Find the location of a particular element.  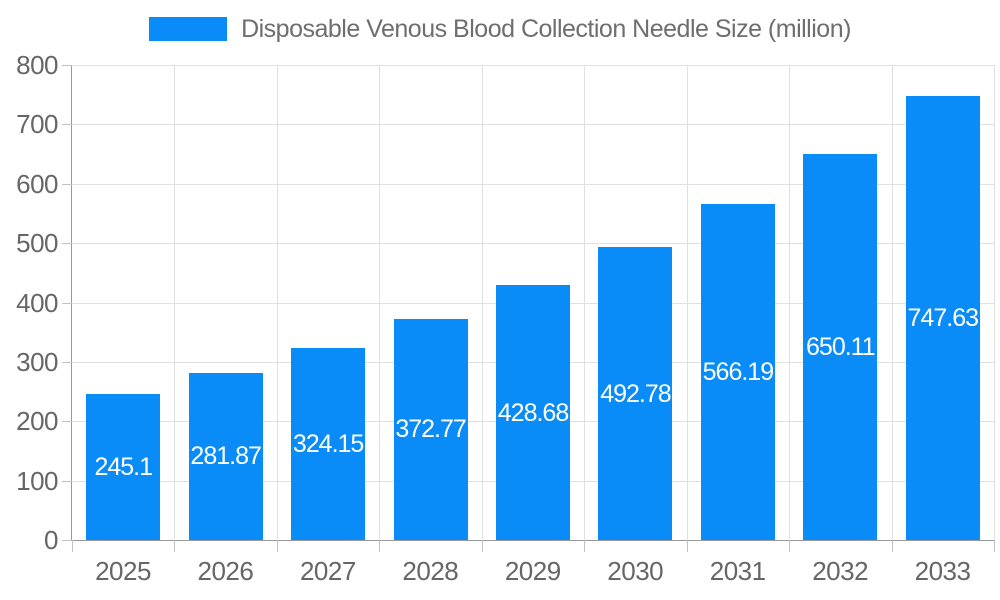

y-axis-label-500: 500 is located at coordinates (37, 243).